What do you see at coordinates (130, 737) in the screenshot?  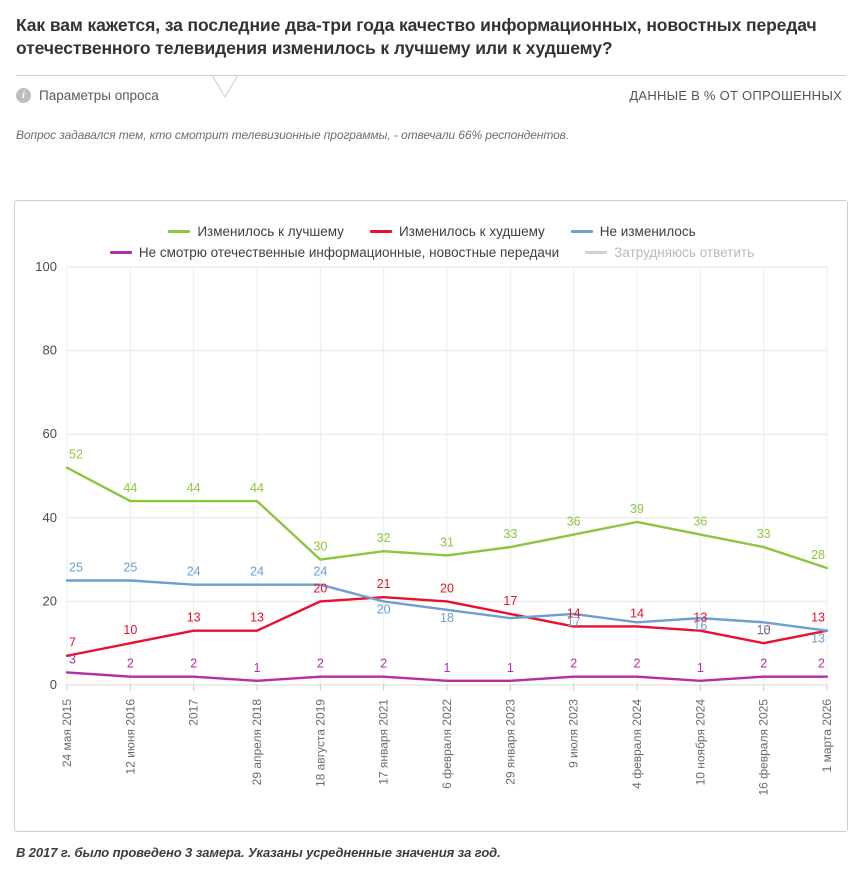 I see `x-axis-label: 12 июня 2016` at bounding box center [130, 737].